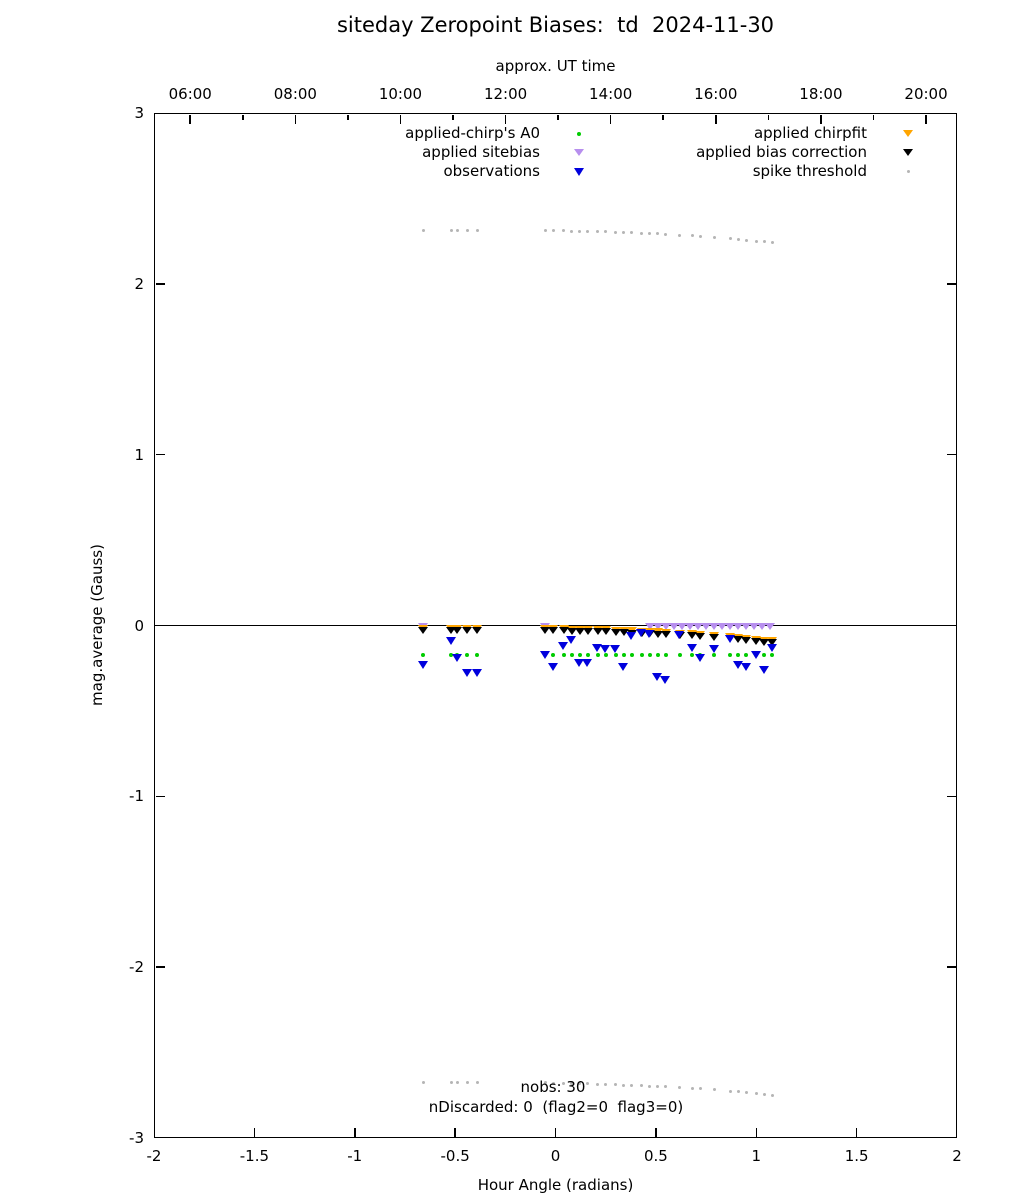 Image resolution: width=1024 pixels, height=1200 pixels. What do you see at coordinates (505, 94) in the screenshot?
I see `top-axis-tick-label: 12:00` at bounding box center [505, 94].